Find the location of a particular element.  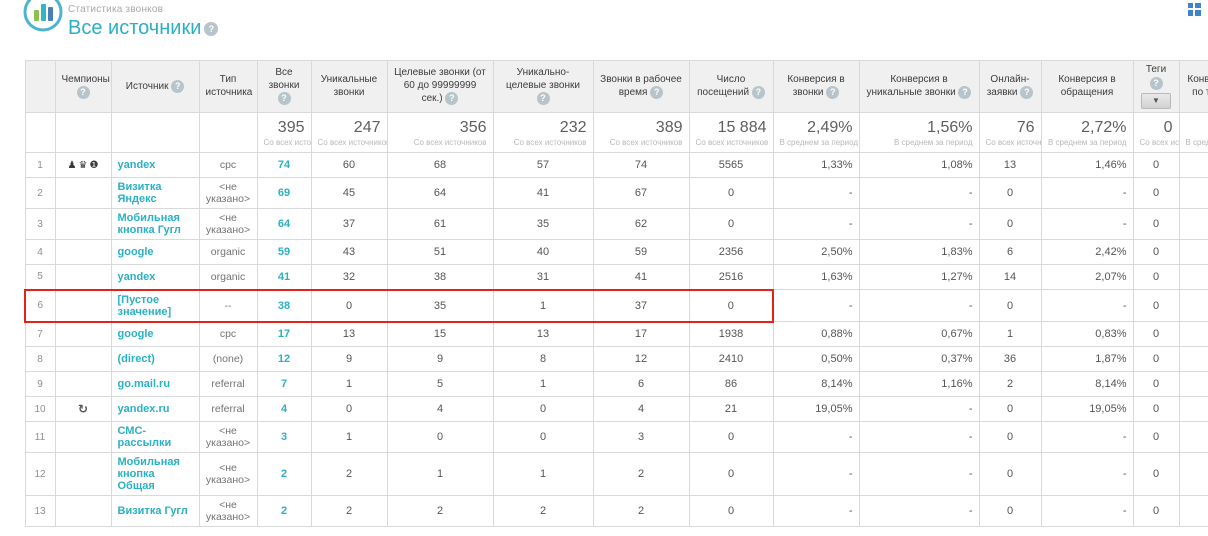

column-header-tags: Теги ? ▼ is located at coordinates (1156, 86).